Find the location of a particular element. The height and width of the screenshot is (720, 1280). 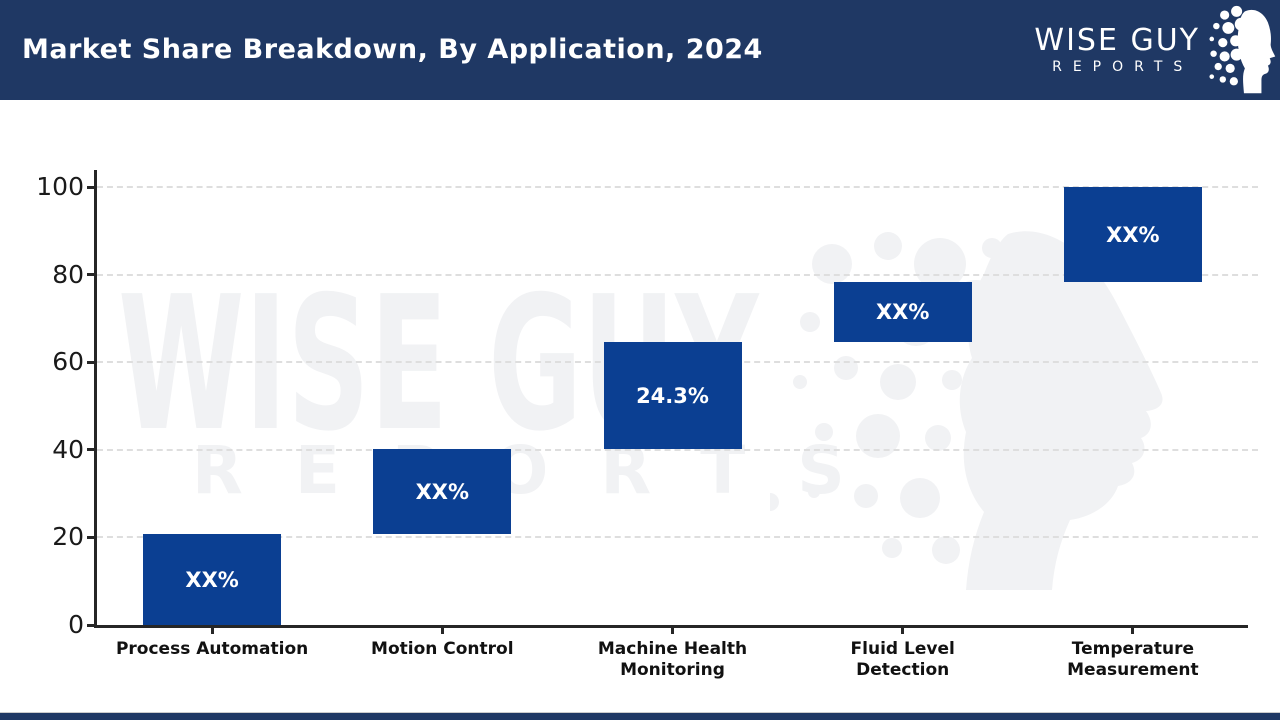

brand-logo: WISE GUY REPORTS is located at coordinates (1145, 50).